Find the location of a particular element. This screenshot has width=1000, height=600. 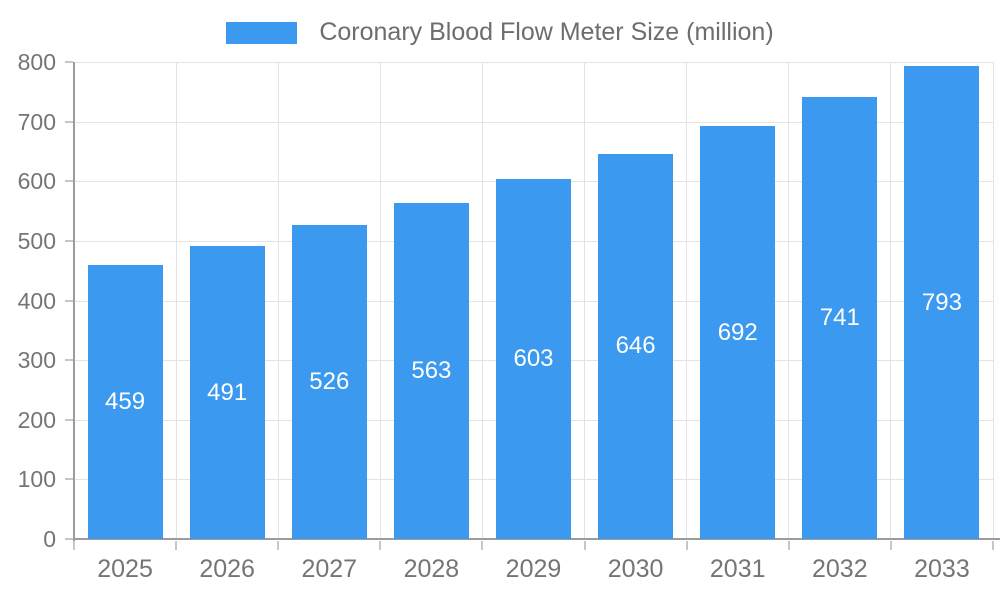

y-tick-label-0: 0 is located at coordinates (49, 539).